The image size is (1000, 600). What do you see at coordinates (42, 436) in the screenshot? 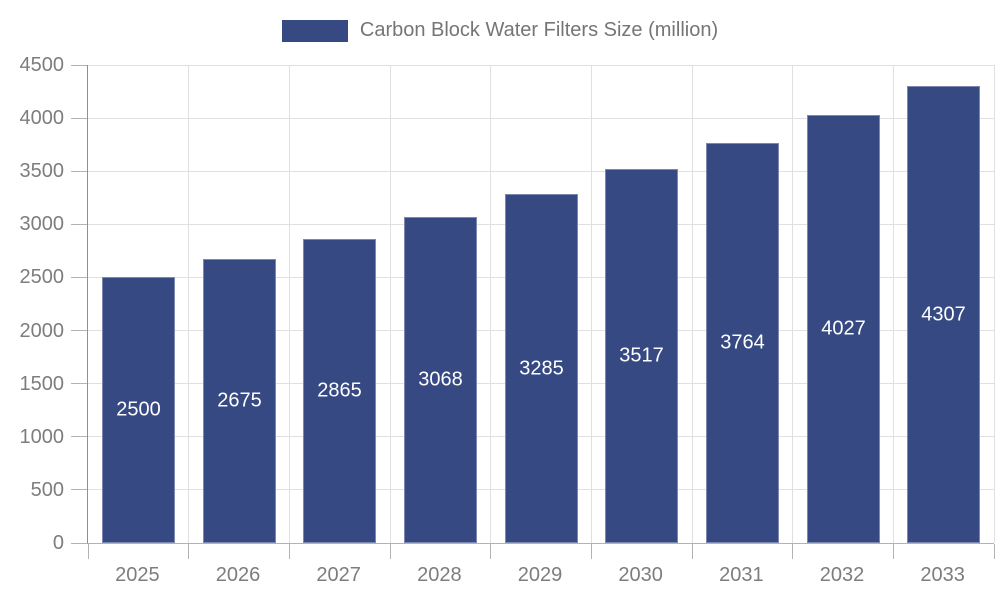
I see `y-tick-label: 1000` at bounding box center [42, 436].